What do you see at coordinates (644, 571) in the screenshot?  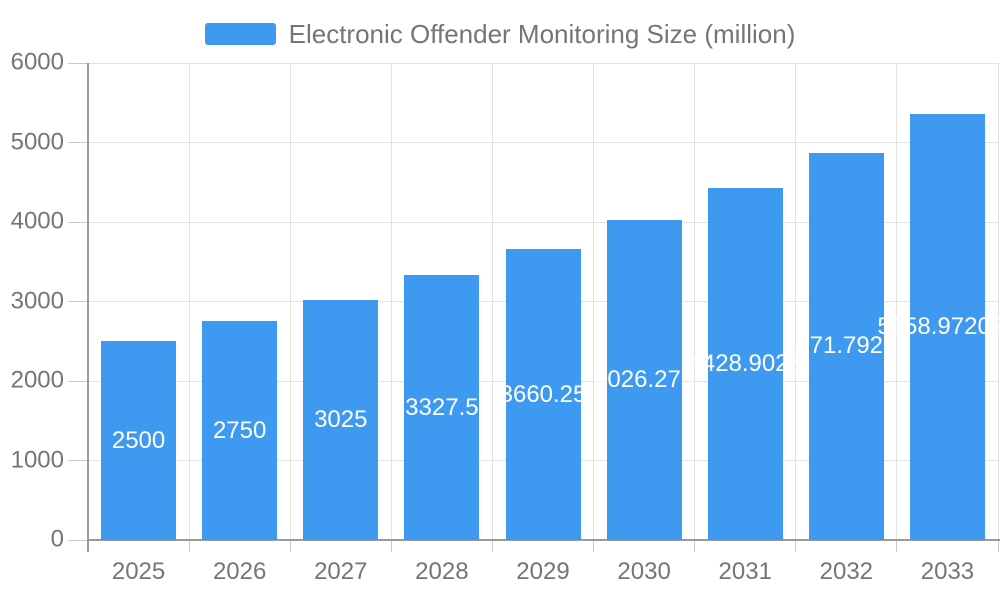 I see `x-axis-label: 2030` at bounding box center [644, 571].